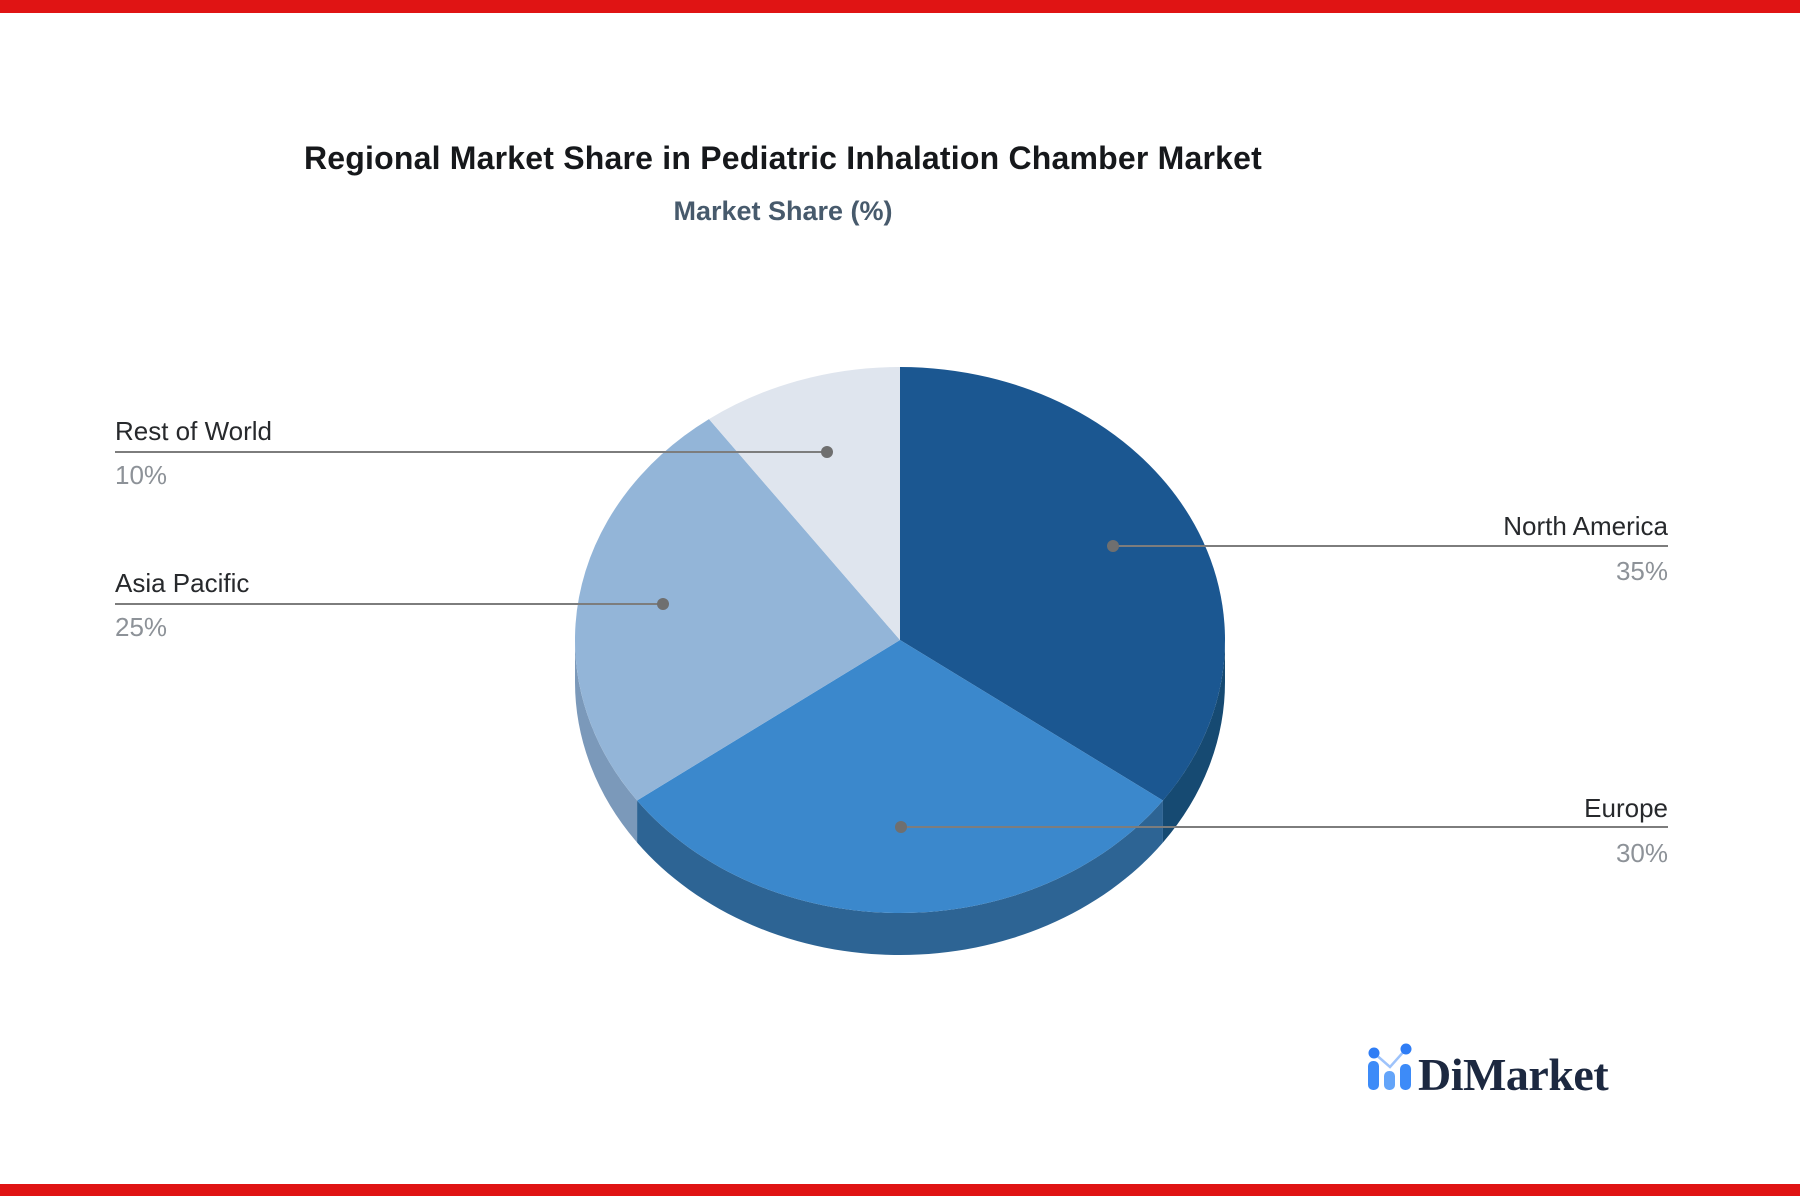 The height and width of the screenshot is (1196, 1800). I want to click on slice-asia-pacific, so click(737, 610).